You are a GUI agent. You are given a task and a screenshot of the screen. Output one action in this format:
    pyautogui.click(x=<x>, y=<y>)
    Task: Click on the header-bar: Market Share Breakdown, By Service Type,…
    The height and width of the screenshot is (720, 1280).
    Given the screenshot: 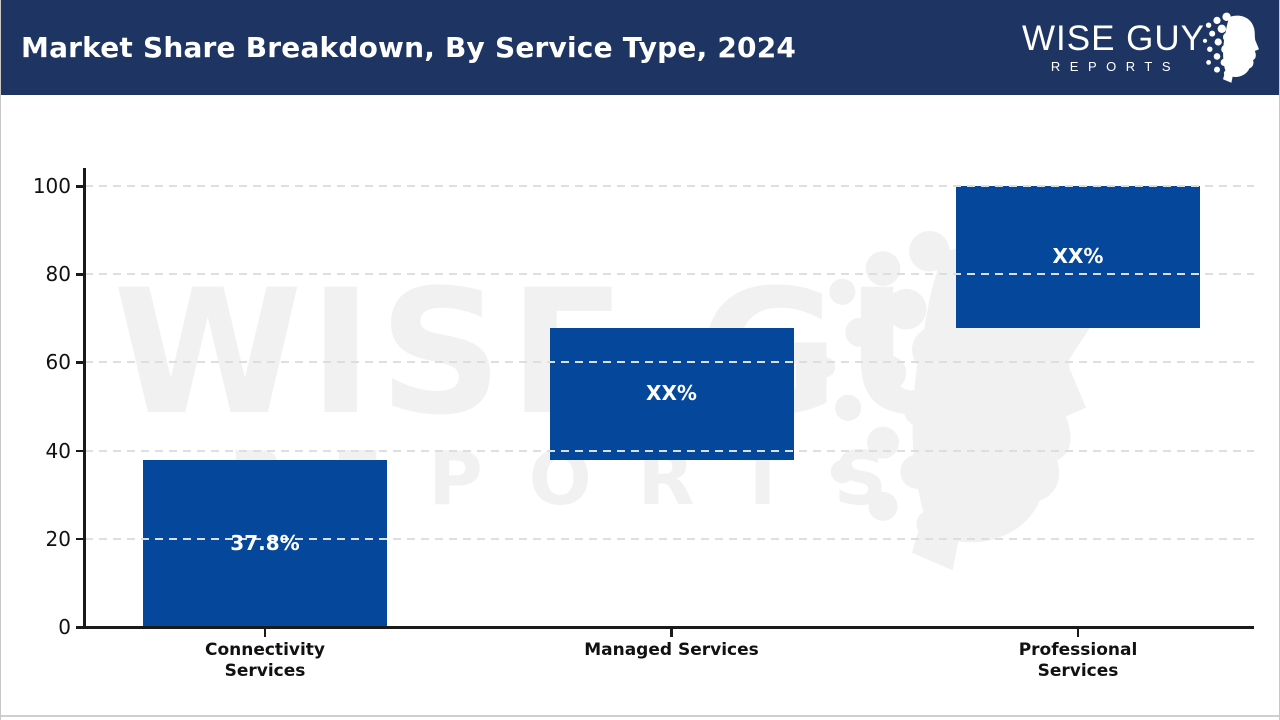 What is the action you would take?
    pyautogui.click(x=640, y=47)
    